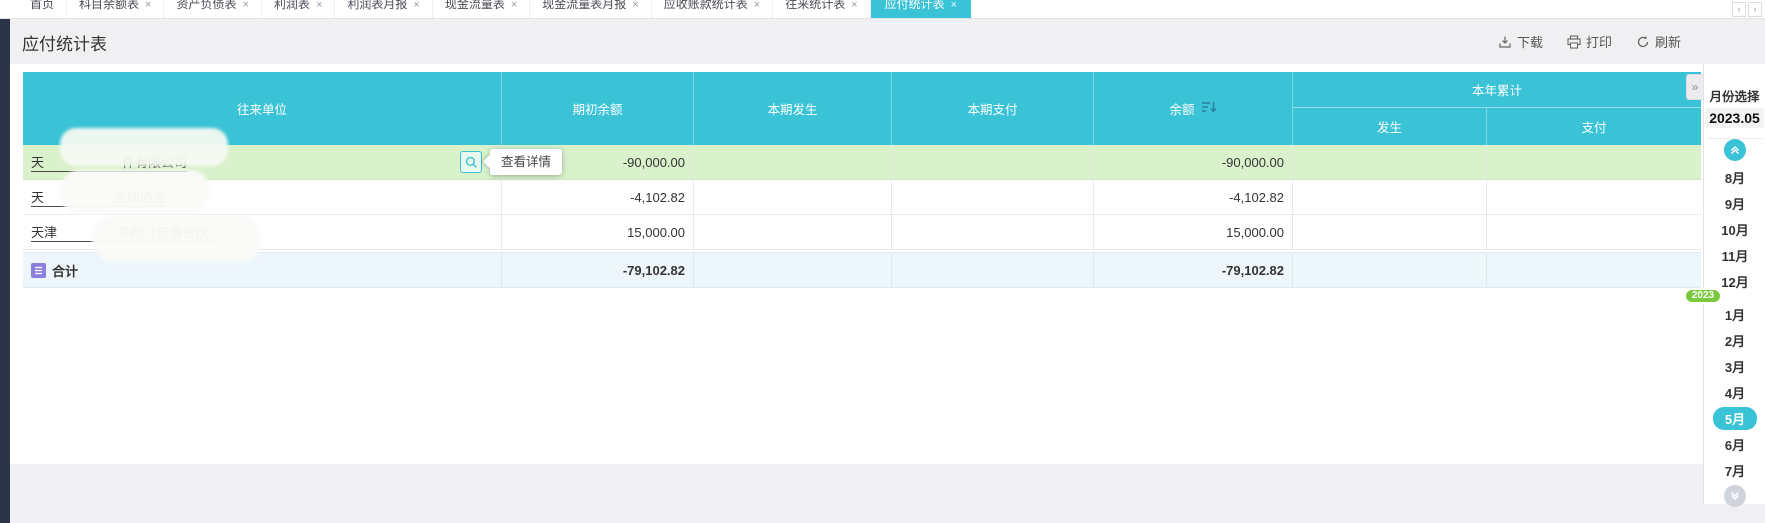  Describe the element at coordinates (1390, 126) in the screenshot. I see `col-header-year-occurred: 发生` at that location.